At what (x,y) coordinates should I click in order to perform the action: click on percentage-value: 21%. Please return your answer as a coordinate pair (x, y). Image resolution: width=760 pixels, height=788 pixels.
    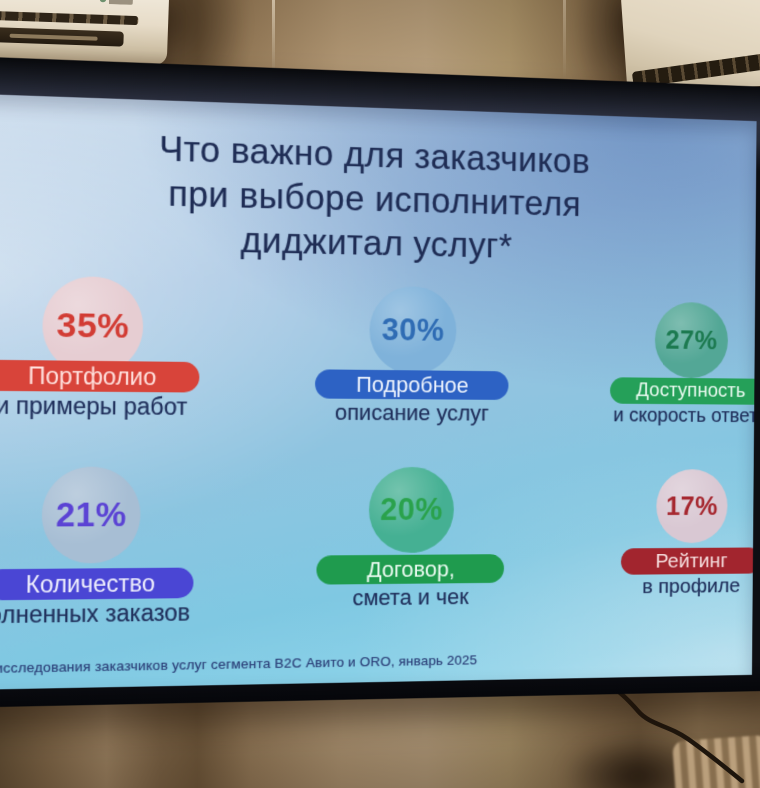
    Looking at the image, I should click on (91, 514).